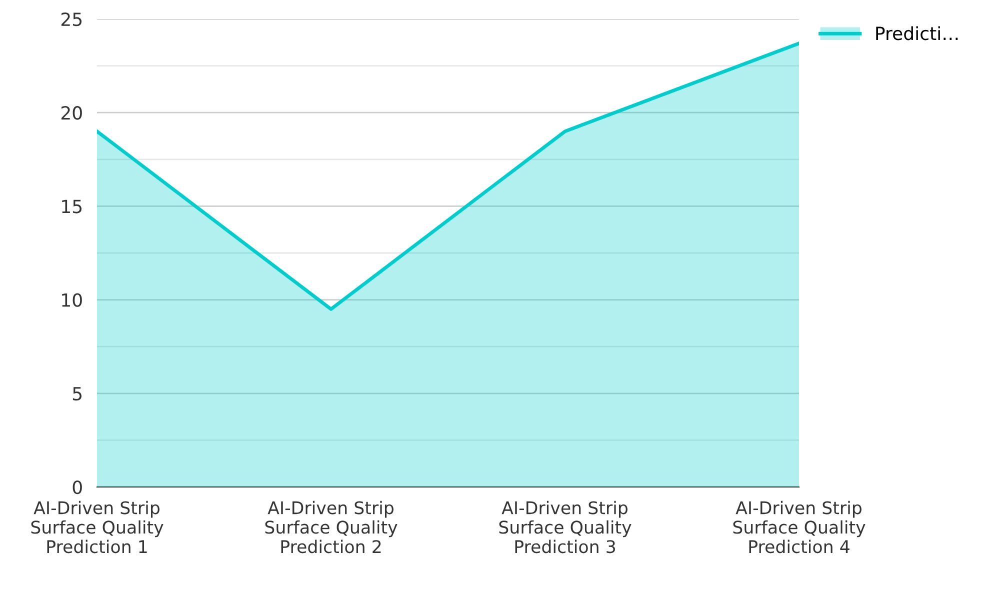 The image size is (993, 591). Describe the element at coordinates (77, 394) in the screenshot. I see `y-tick-label: 5` at that location.